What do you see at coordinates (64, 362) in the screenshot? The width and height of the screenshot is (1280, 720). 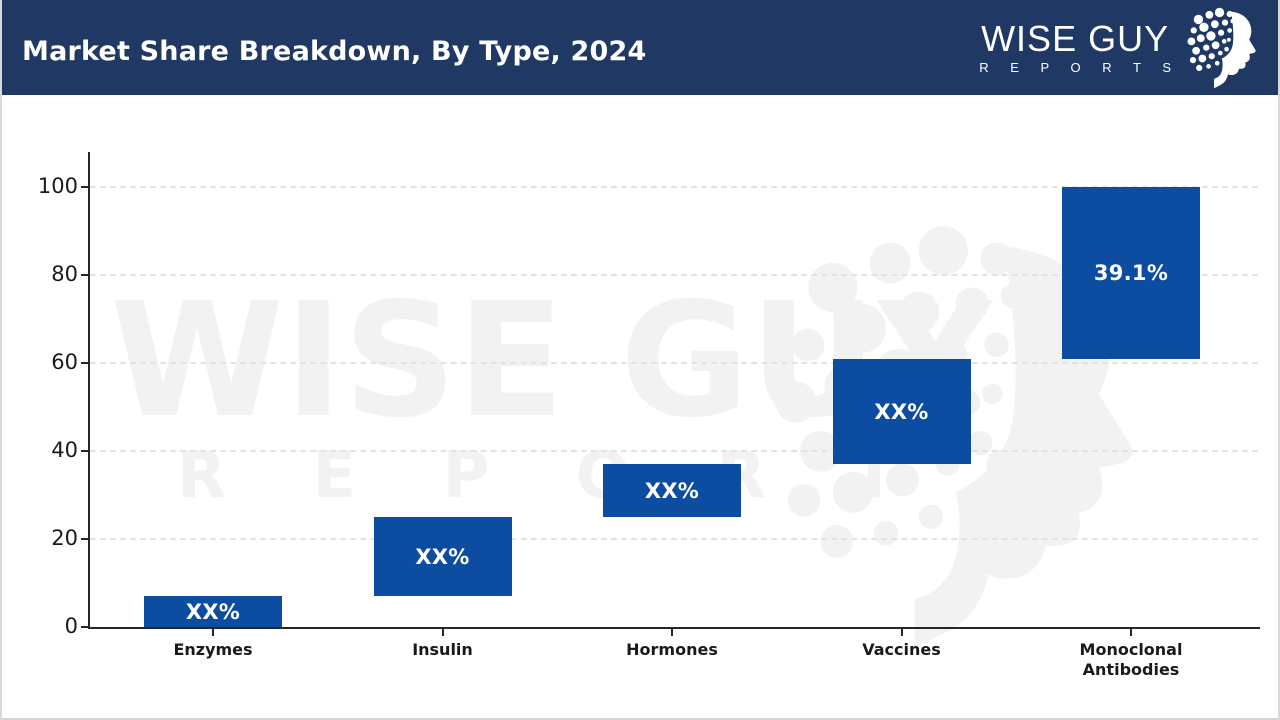 I see `y-tick-label-60: 60` at bounding box center [64, 362].